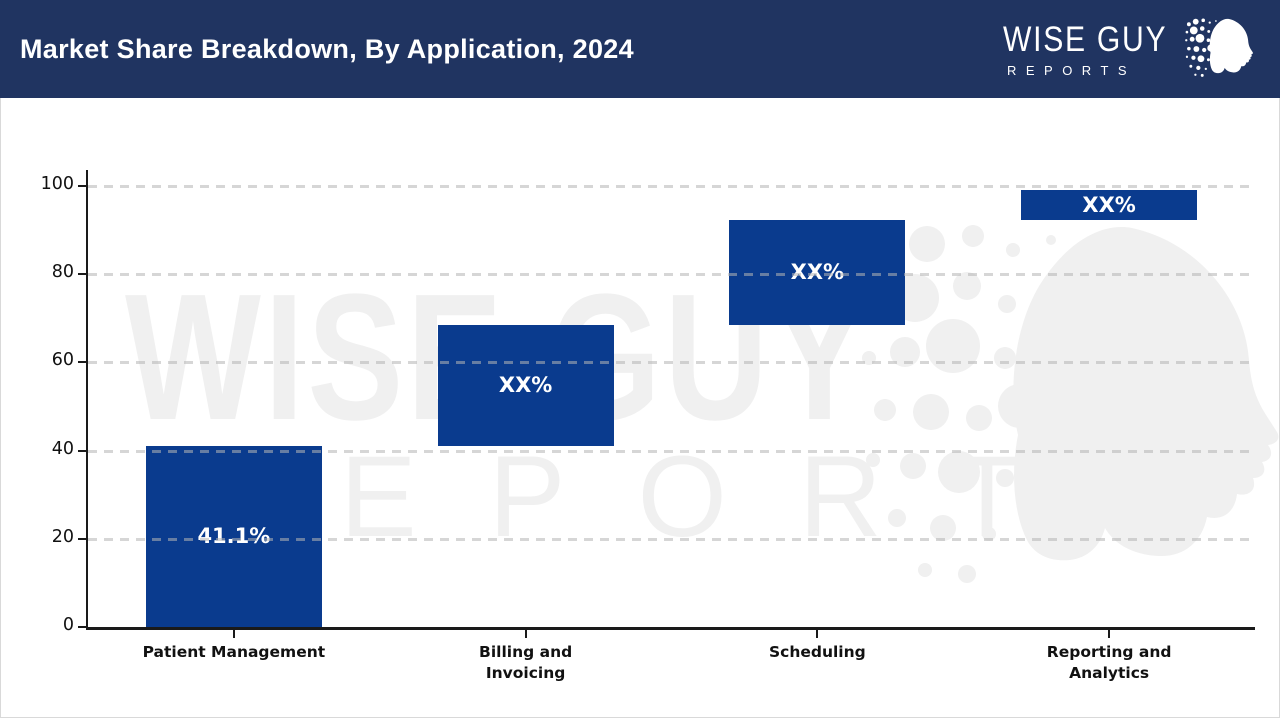 Image resolution: width=1280 pixels, height=720 pixels. I want to click on category-label-scheduling: Scheduling, so click(817, 652).